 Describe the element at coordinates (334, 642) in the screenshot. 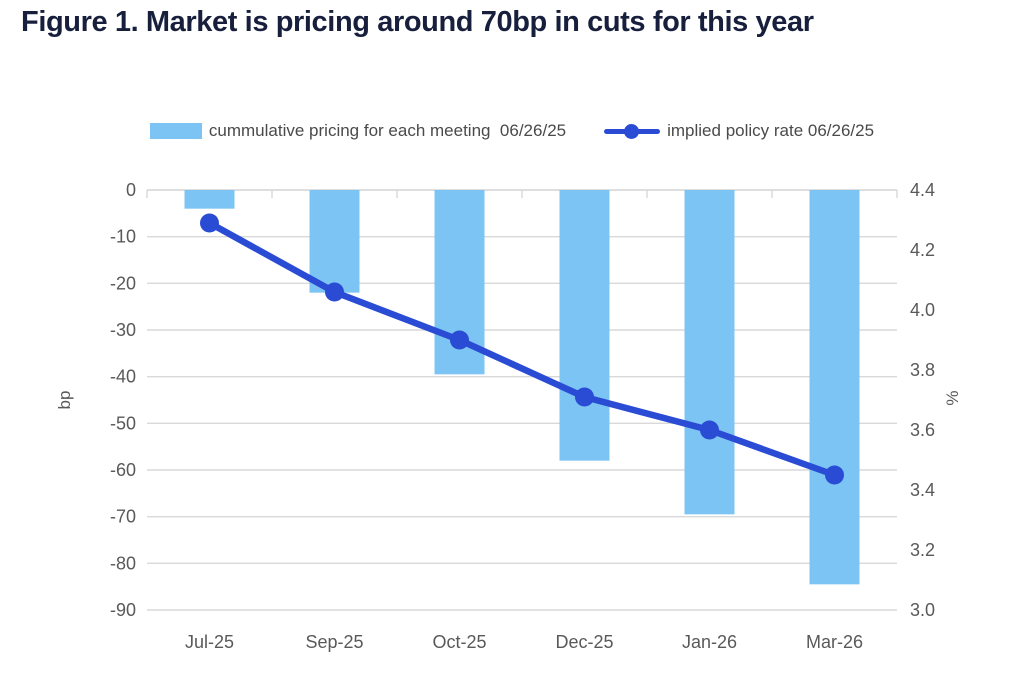

I see `x-axis-label-Sep-25: Sep-25` at that location.